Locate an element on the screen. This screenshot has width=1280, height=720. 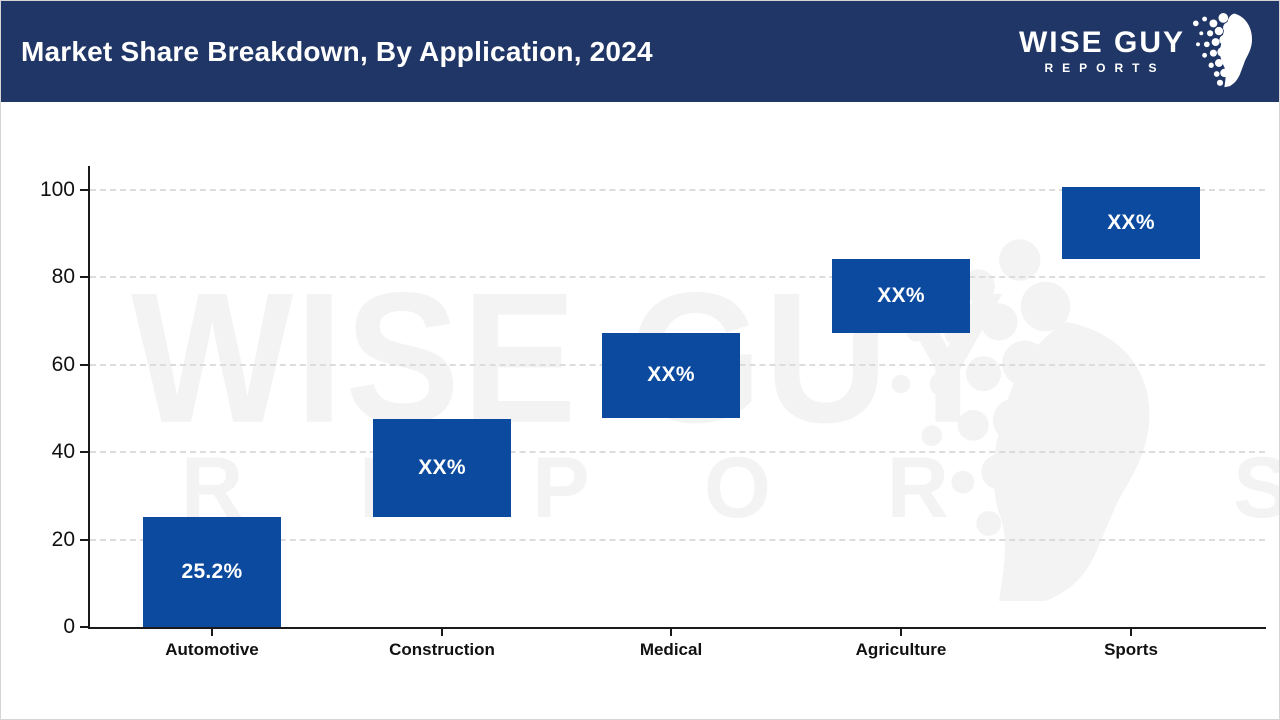
y-axis-line is located at coordinates (89, 397).